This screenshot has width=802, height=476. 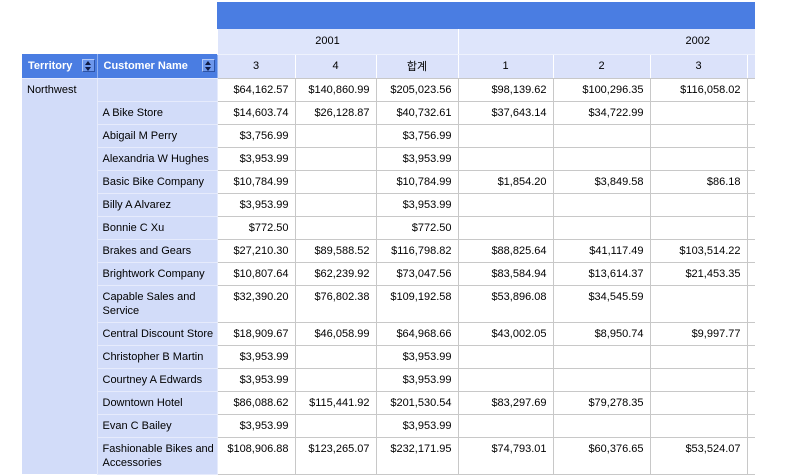 What do you see at coordinates (750, 66) in the screenshot?
I see `clipped-column-header` at bounding box center [750, 66].